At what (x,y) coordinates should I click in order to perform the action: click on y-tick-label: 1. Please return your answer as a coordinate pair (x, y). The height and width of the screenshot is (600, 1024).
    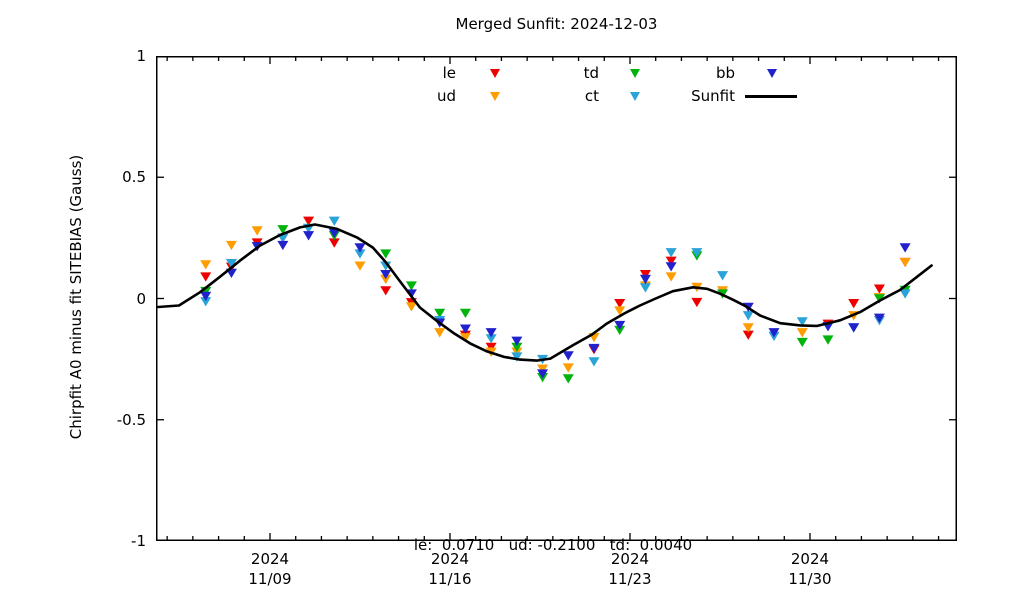
    Looking at the image, I should click on (141, 56).